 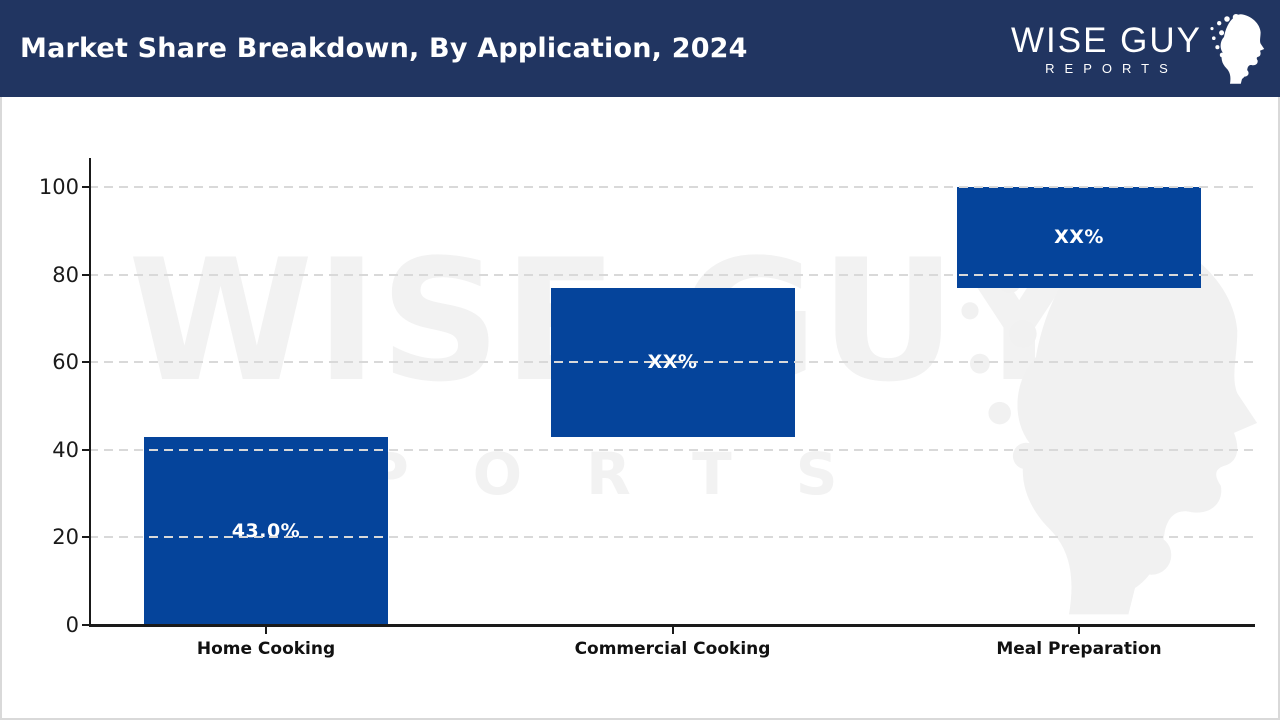 What do you see at coordinates (65, 537) in the screenshot?
I see `y-tick-label: 20` at bounding box center [65, 537].